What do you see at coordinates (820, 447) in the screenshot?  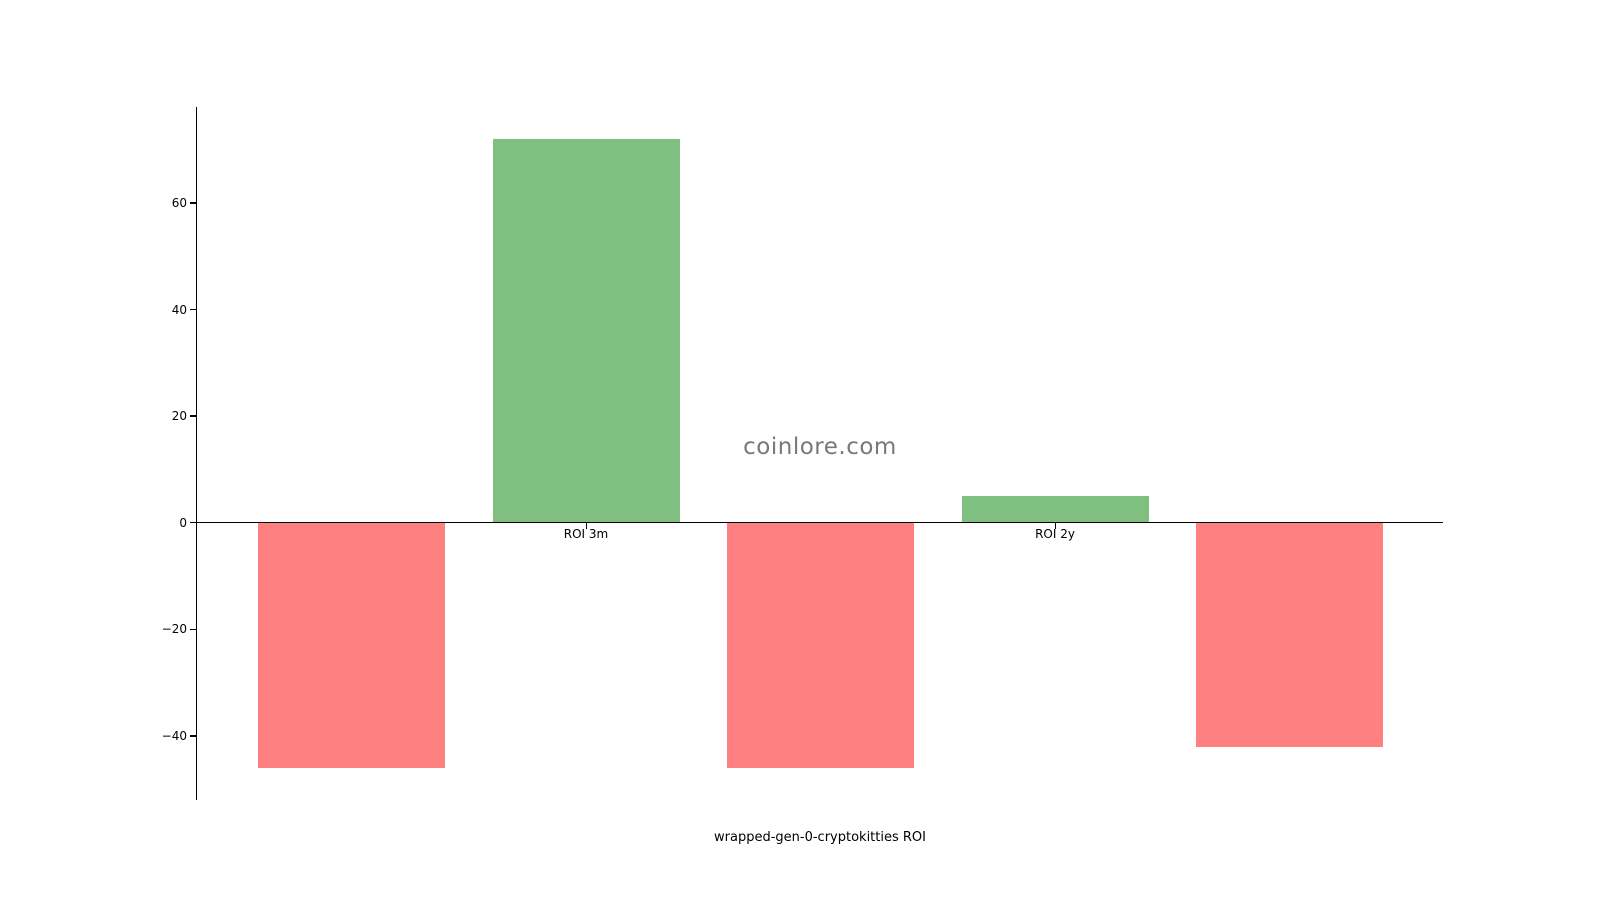 I see `watermark: coinlore.com` at bounding box center [820, 447].